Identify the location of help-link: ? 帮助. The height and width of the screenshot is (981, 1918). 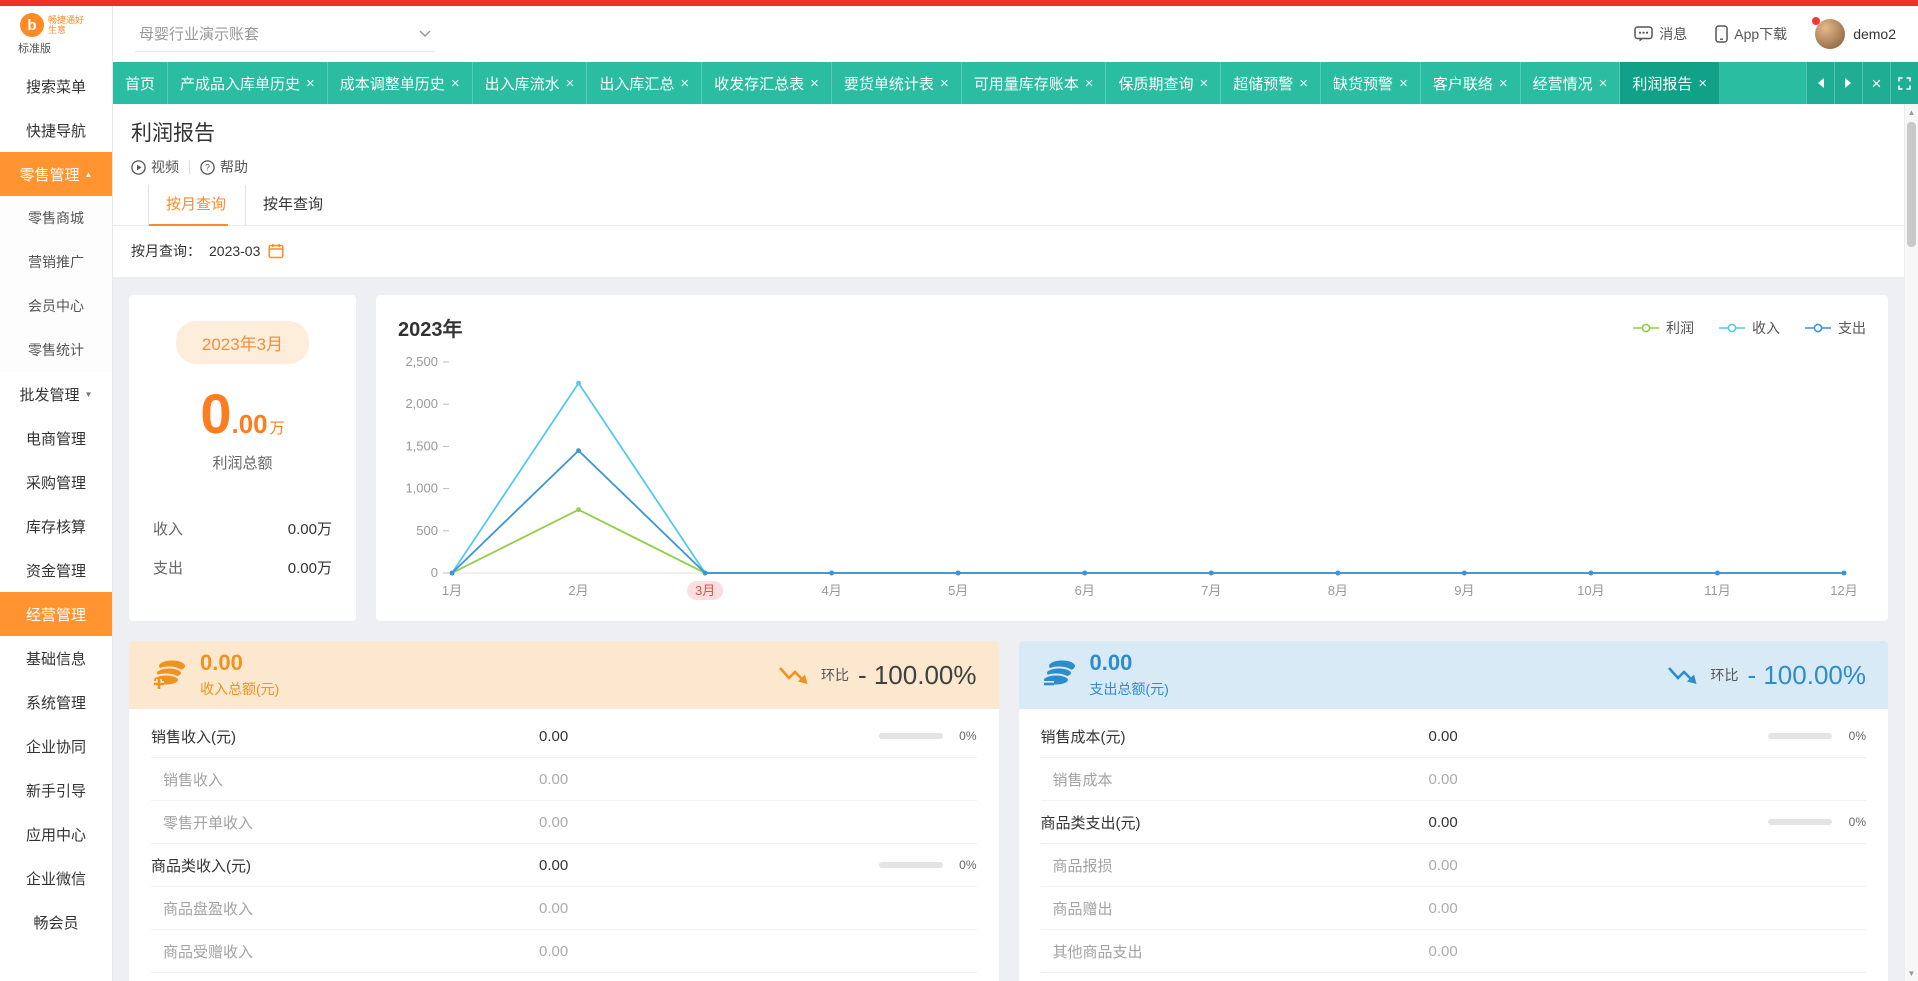
(224, 167).